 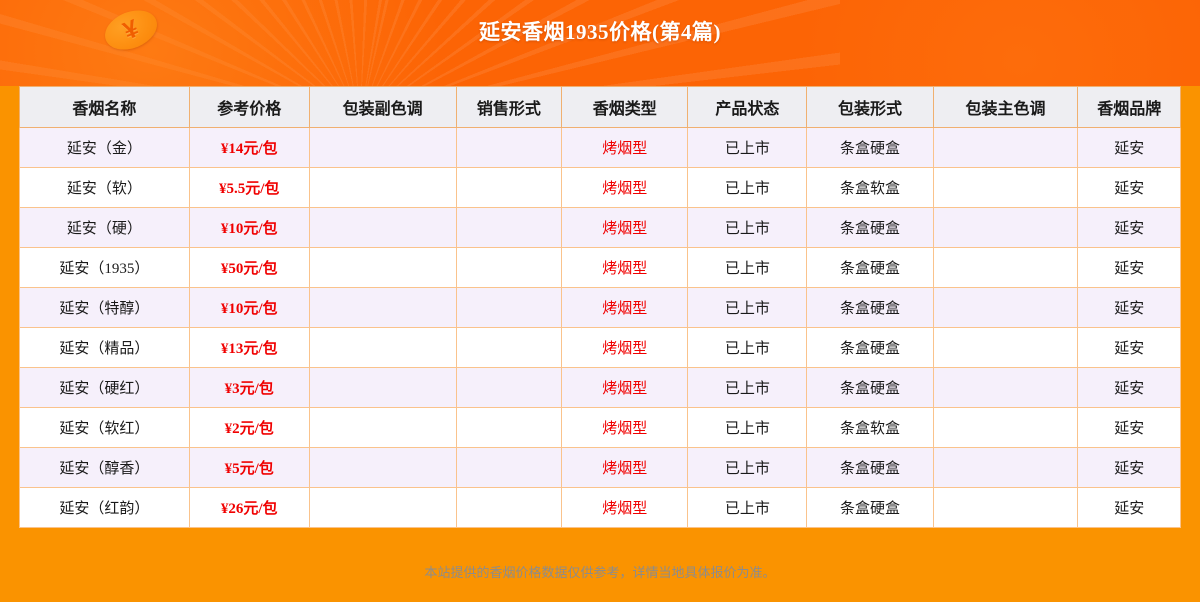 What do you see at coordinates (104, 107) in the screenshot?
I see `column-header-name: 香烟名称` at bounding box center [104, 107].